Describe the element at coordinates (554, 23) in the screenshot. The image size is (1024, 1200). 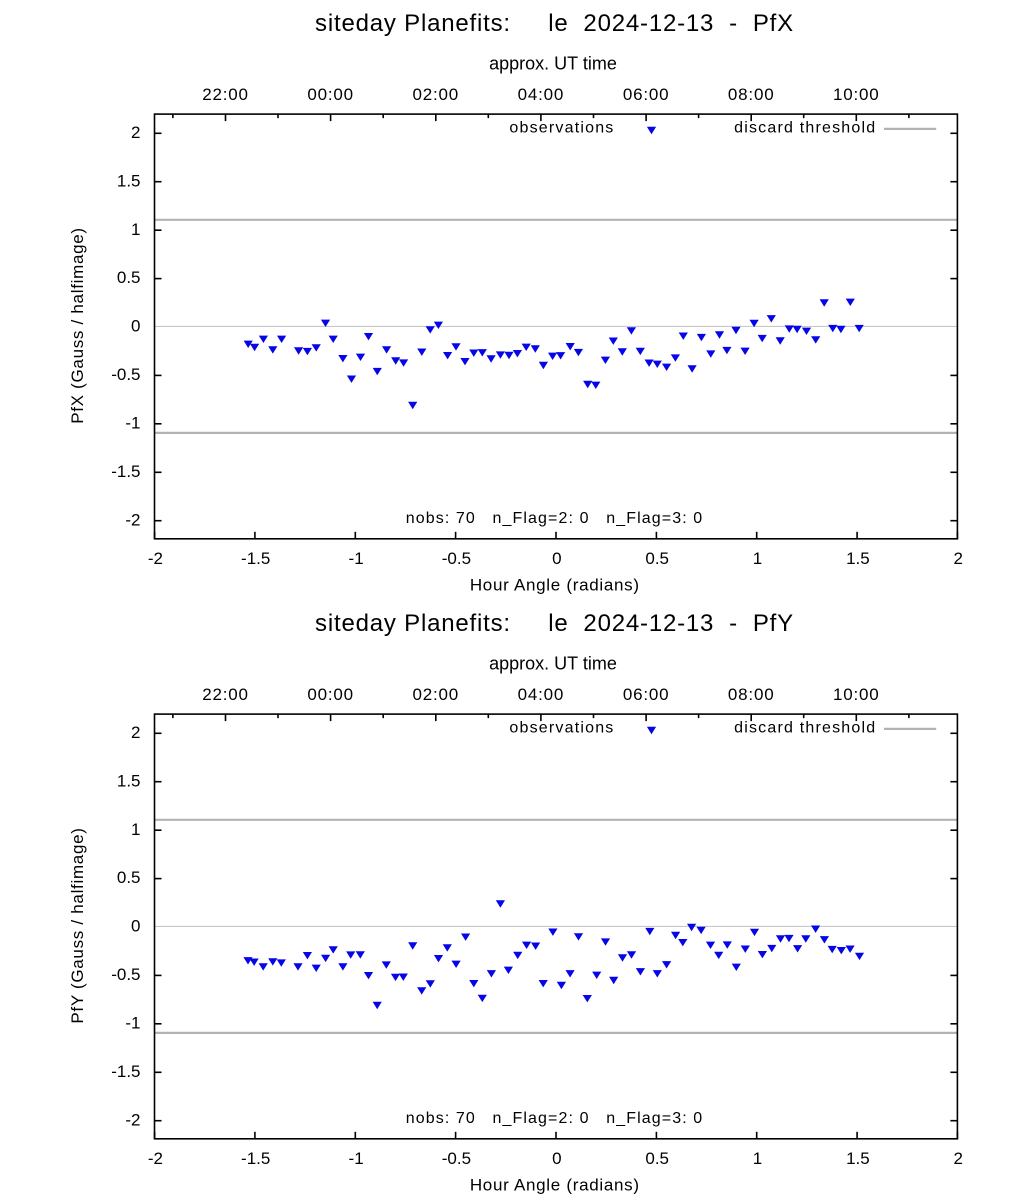
I see `svg-text:siteday Planefits: le 202: siteday Planefits: le 2024-12-13 - PfX` at that location.